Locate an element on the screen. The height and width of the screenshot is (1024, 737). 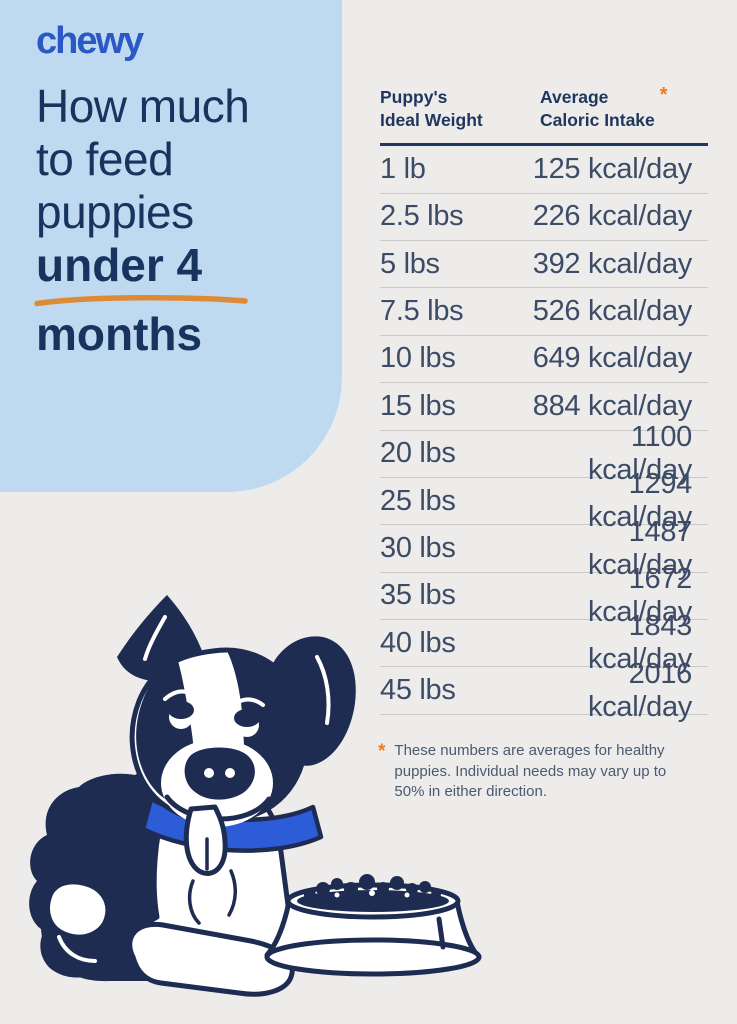
table-row: 15 lbs 884 kcal/day is located at coordinates (544, 407).